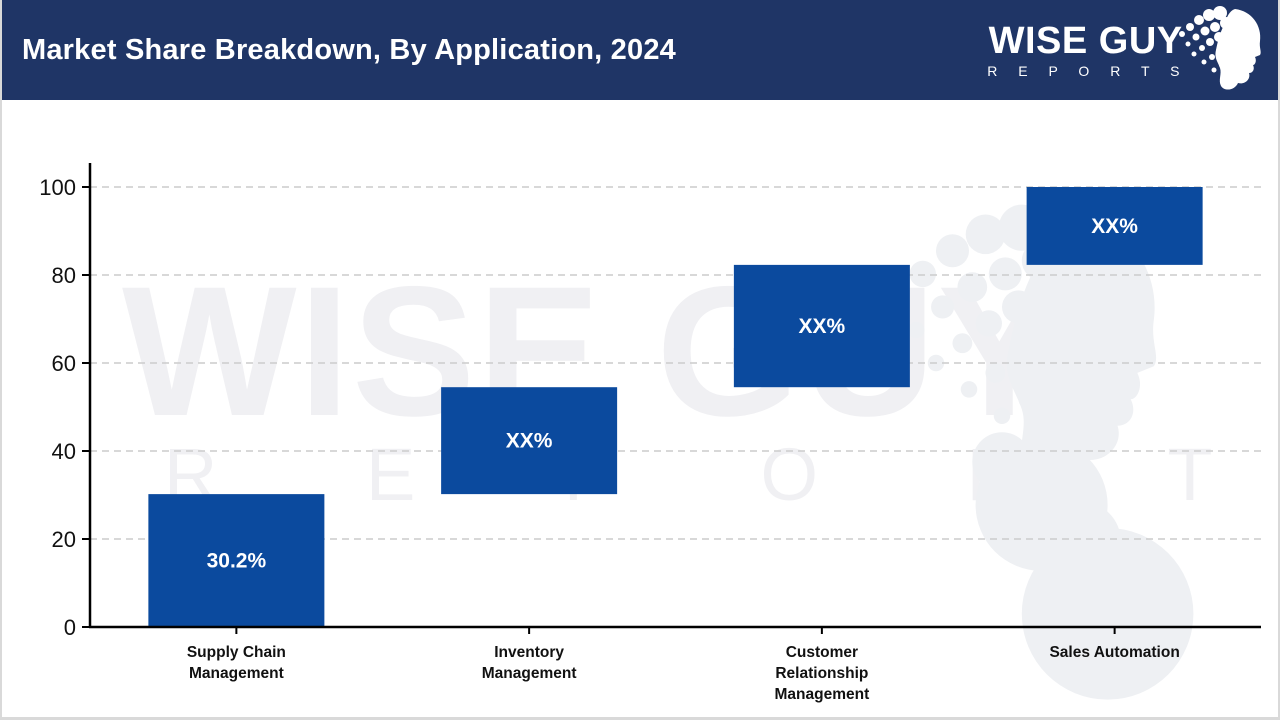  I want to click on logo-face-icon, so click(1220, 48).